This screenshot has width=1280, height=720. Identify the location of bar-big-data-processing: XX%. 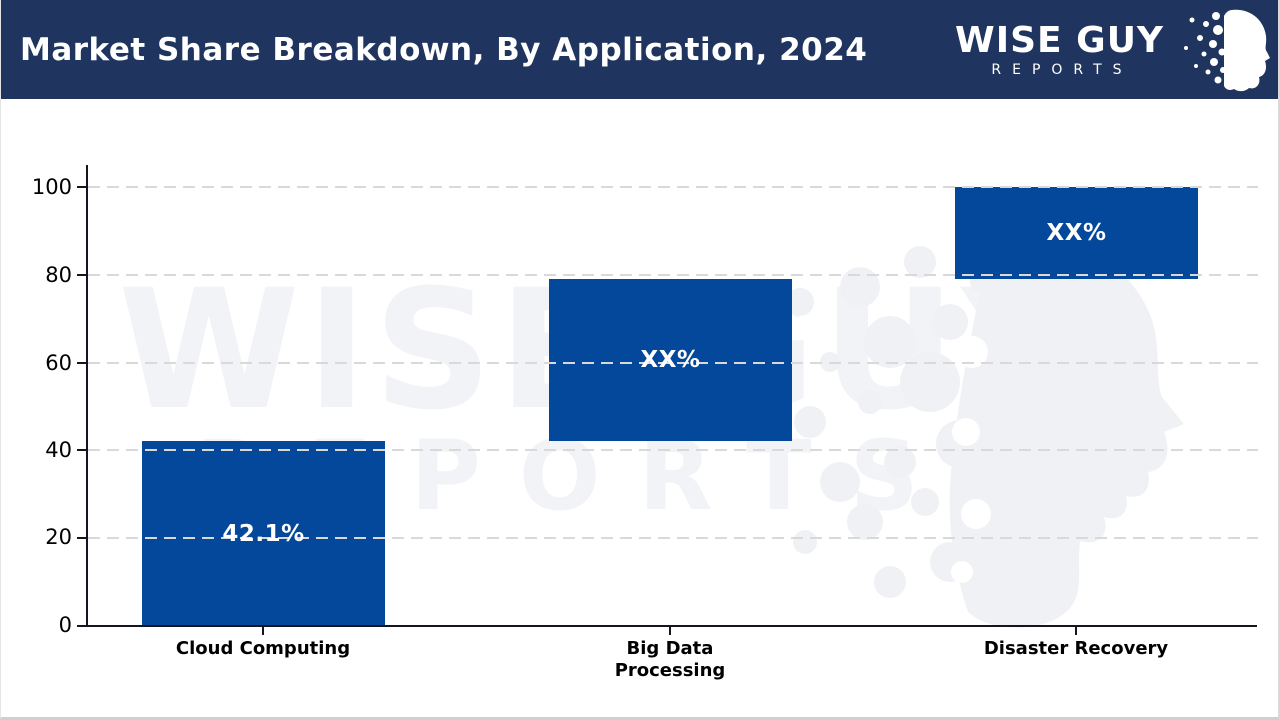
(670, 360).